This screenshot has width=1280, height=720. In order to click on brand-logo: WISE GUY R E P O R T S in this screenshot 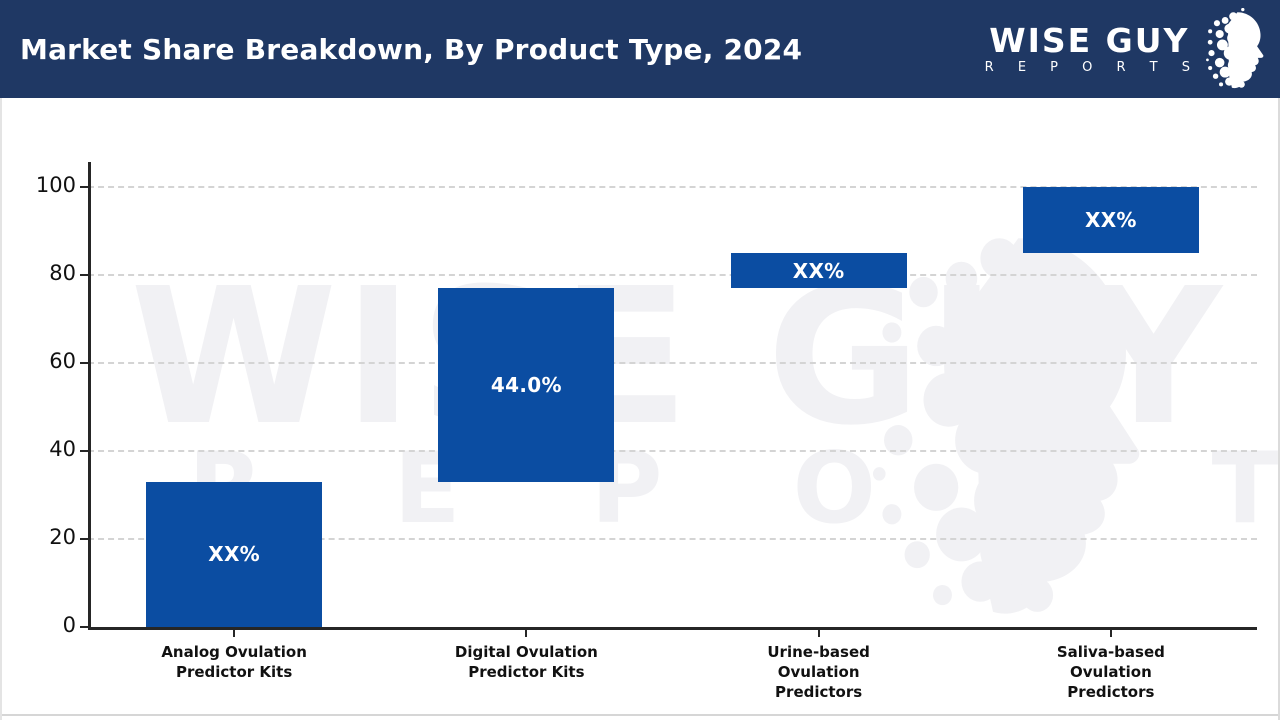, I will do `click(1124, 49)`.